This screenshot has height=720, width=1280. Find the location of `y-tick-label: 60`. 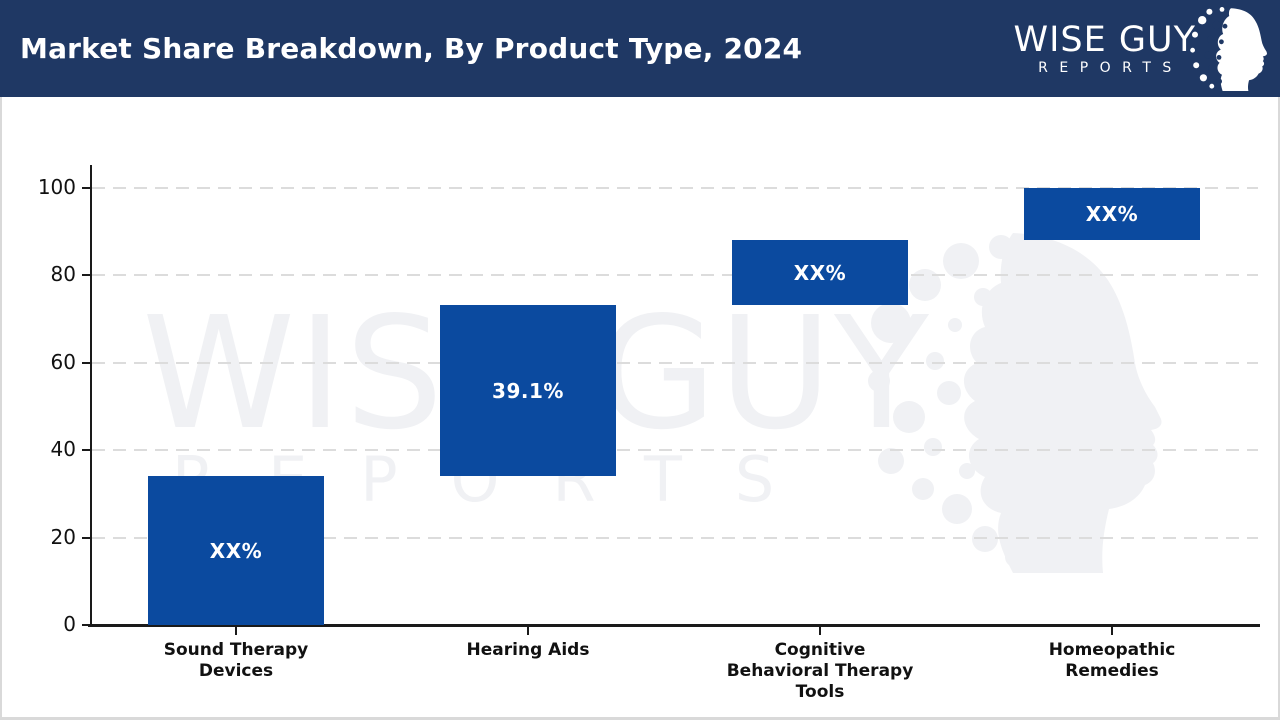

y-tick-label: 60 is located at coordinates (63, 361).